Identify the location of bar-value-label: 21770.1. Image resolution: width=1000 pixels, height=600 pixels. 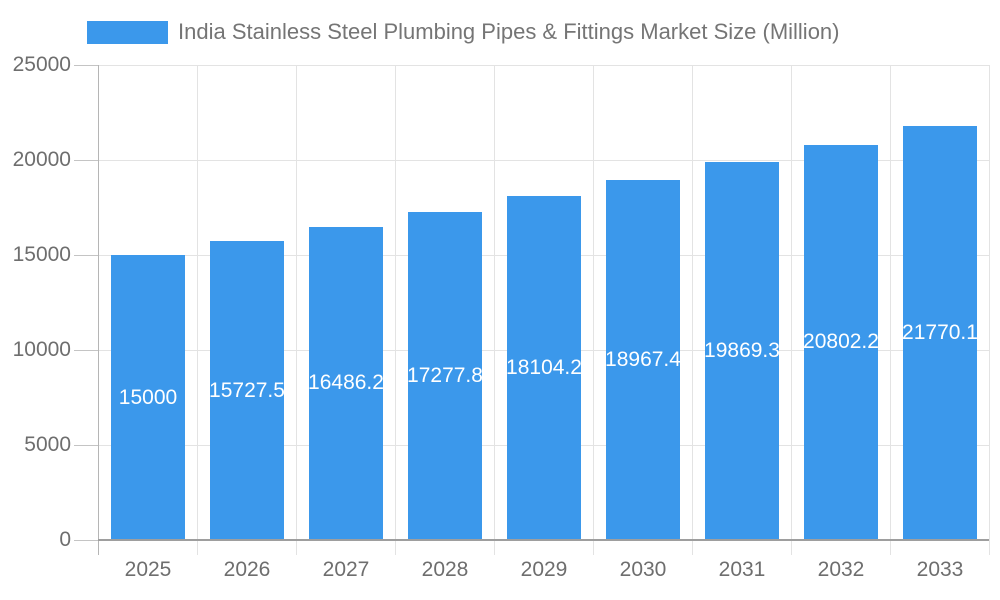
(940, 332).